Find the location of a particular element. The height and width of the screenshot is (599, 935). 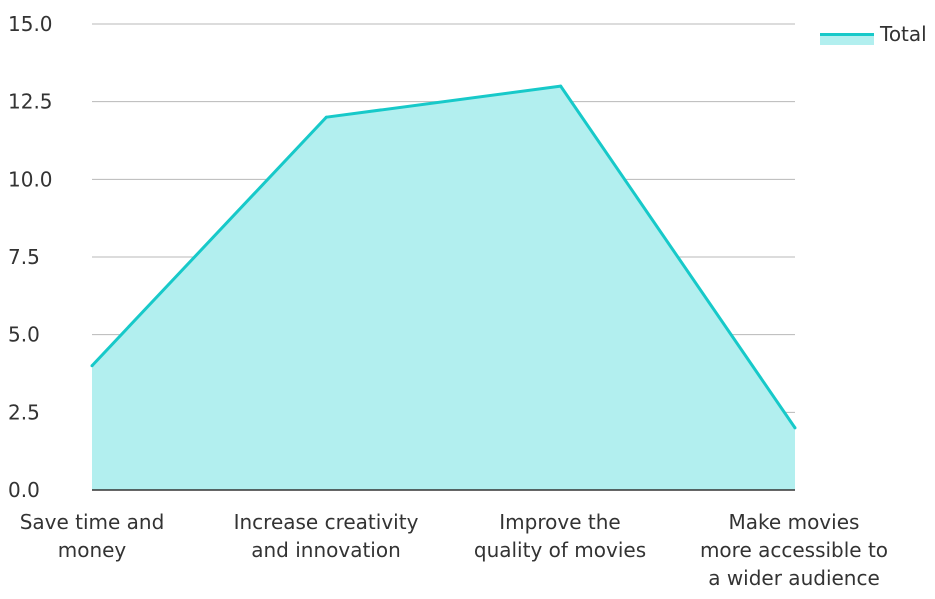

y-tick-label: 2.5 is located at coordinates (24, 412).